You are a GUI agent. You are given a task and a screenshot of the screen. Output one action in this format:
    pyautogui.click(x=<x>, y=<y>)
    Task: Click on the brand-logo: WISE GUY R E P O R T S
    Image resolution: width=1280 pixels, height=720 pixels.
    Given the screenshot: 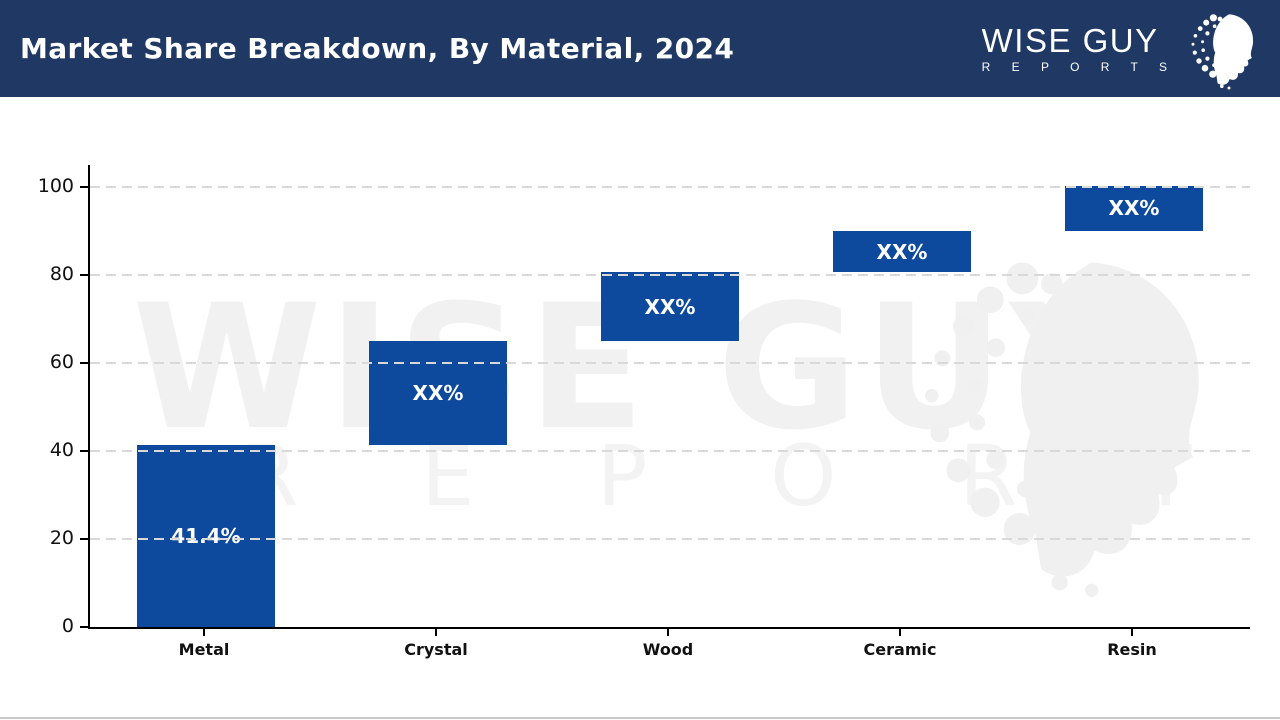 What is the action you would take?
    pyautogui.click(x=1124, y=49)
    